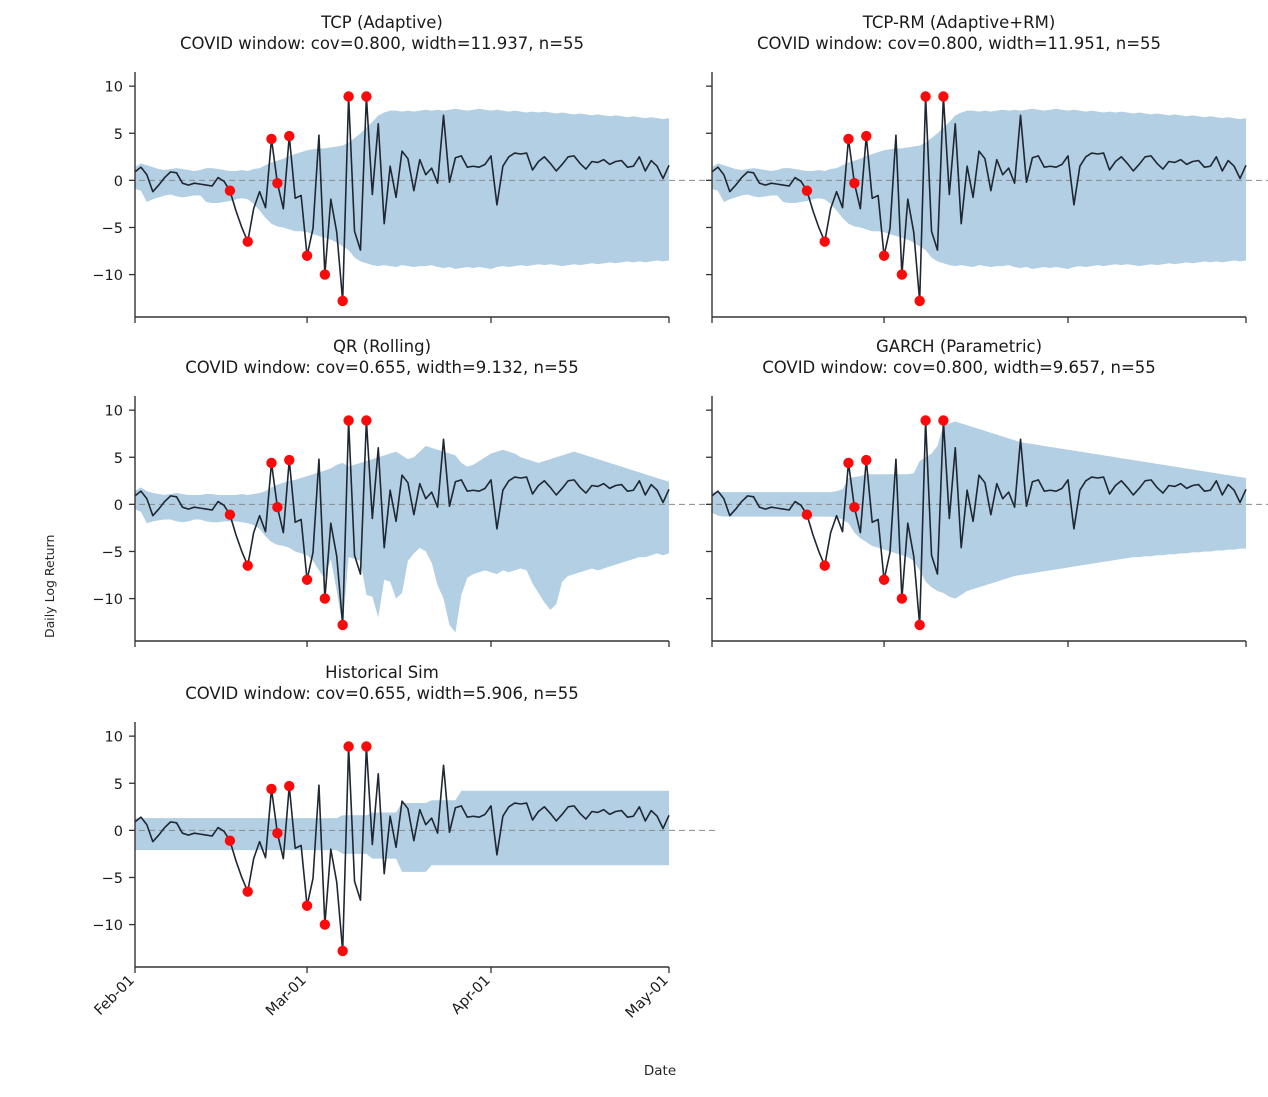  Describe the element at coordinates (959, 346) in the screenshot. I see `panel-title-method-garch-parametric: GARCH (Parametric)` at that location.